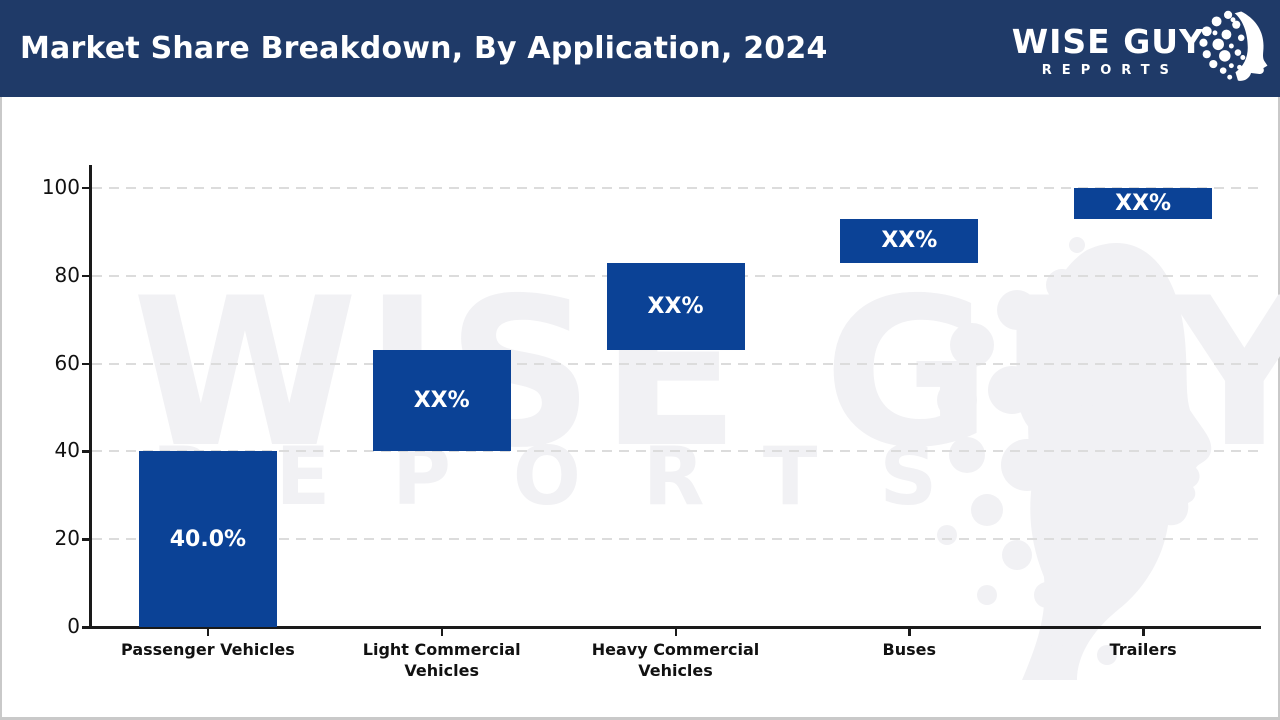  Describe the element at coordinates (67, 274) in the screenshot. I see `y-axis-label-80: 80` at that location.